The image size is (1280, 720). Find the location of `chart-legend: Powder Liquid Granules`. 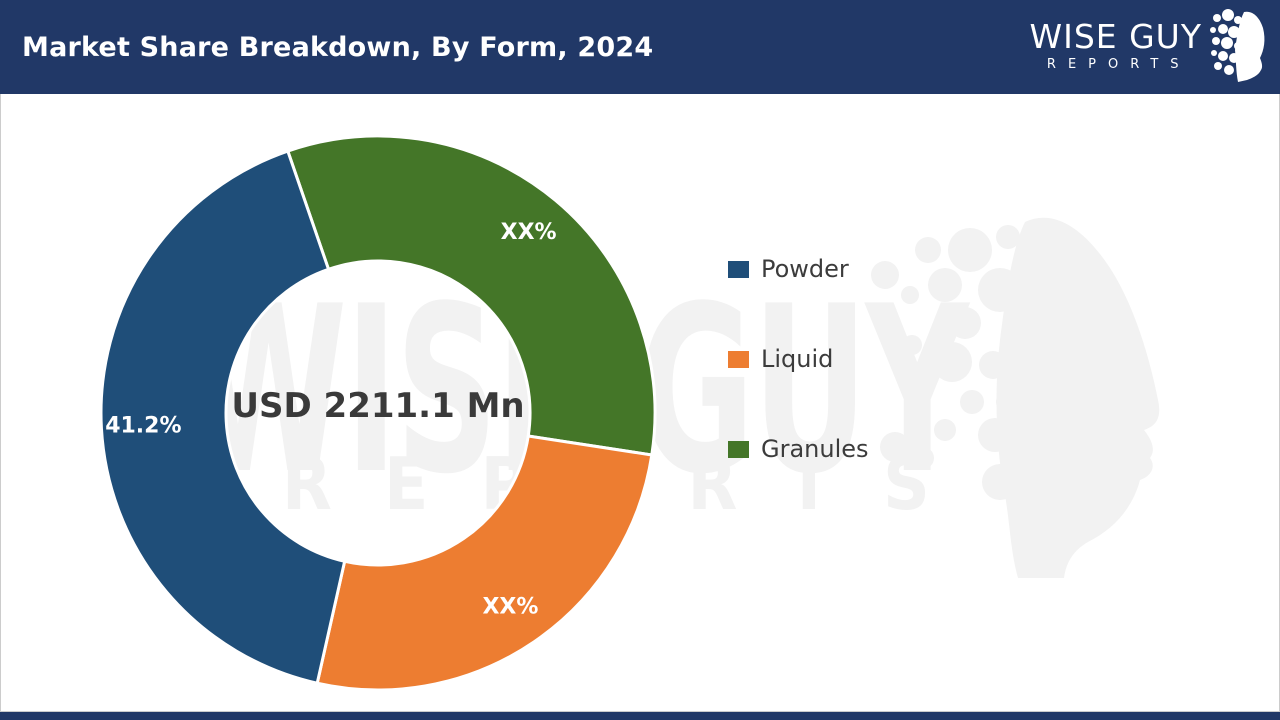

chart-legend: Powder Liquid Granules is located at coordinates (798, 387).